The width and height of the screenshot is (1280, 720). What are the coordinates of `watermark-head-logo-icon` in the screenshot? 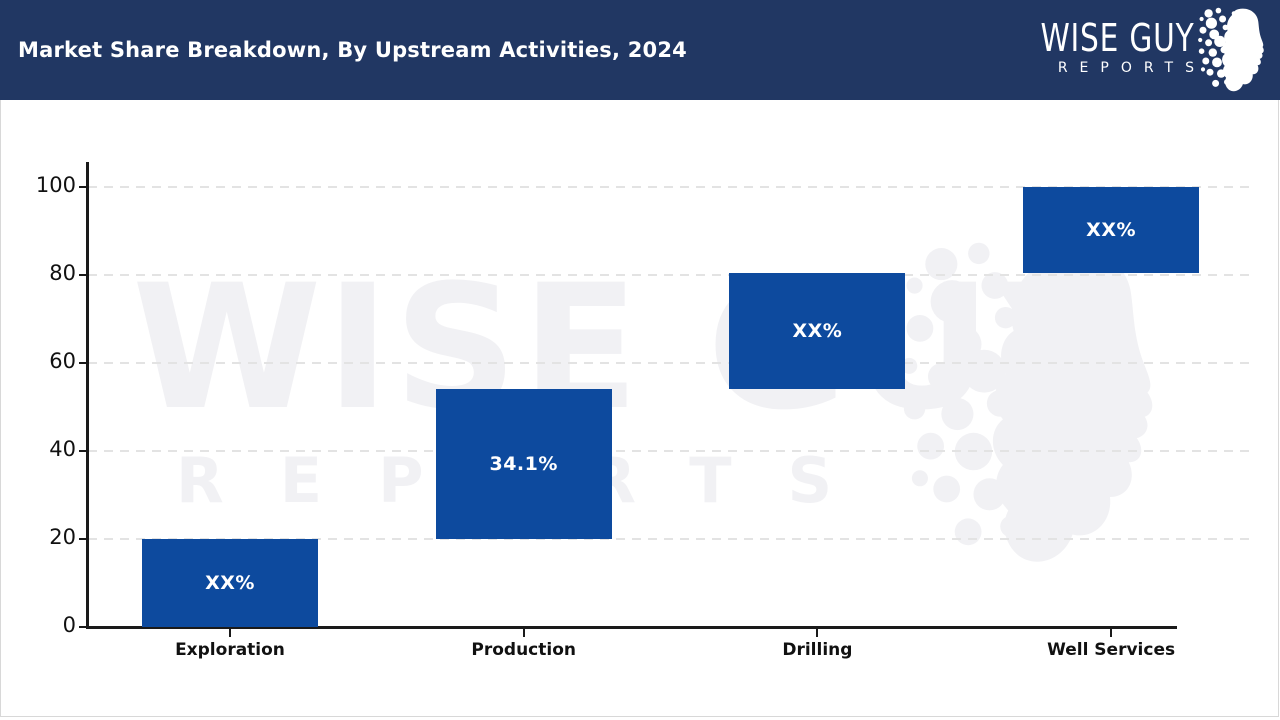 It's located at (1027, 406).